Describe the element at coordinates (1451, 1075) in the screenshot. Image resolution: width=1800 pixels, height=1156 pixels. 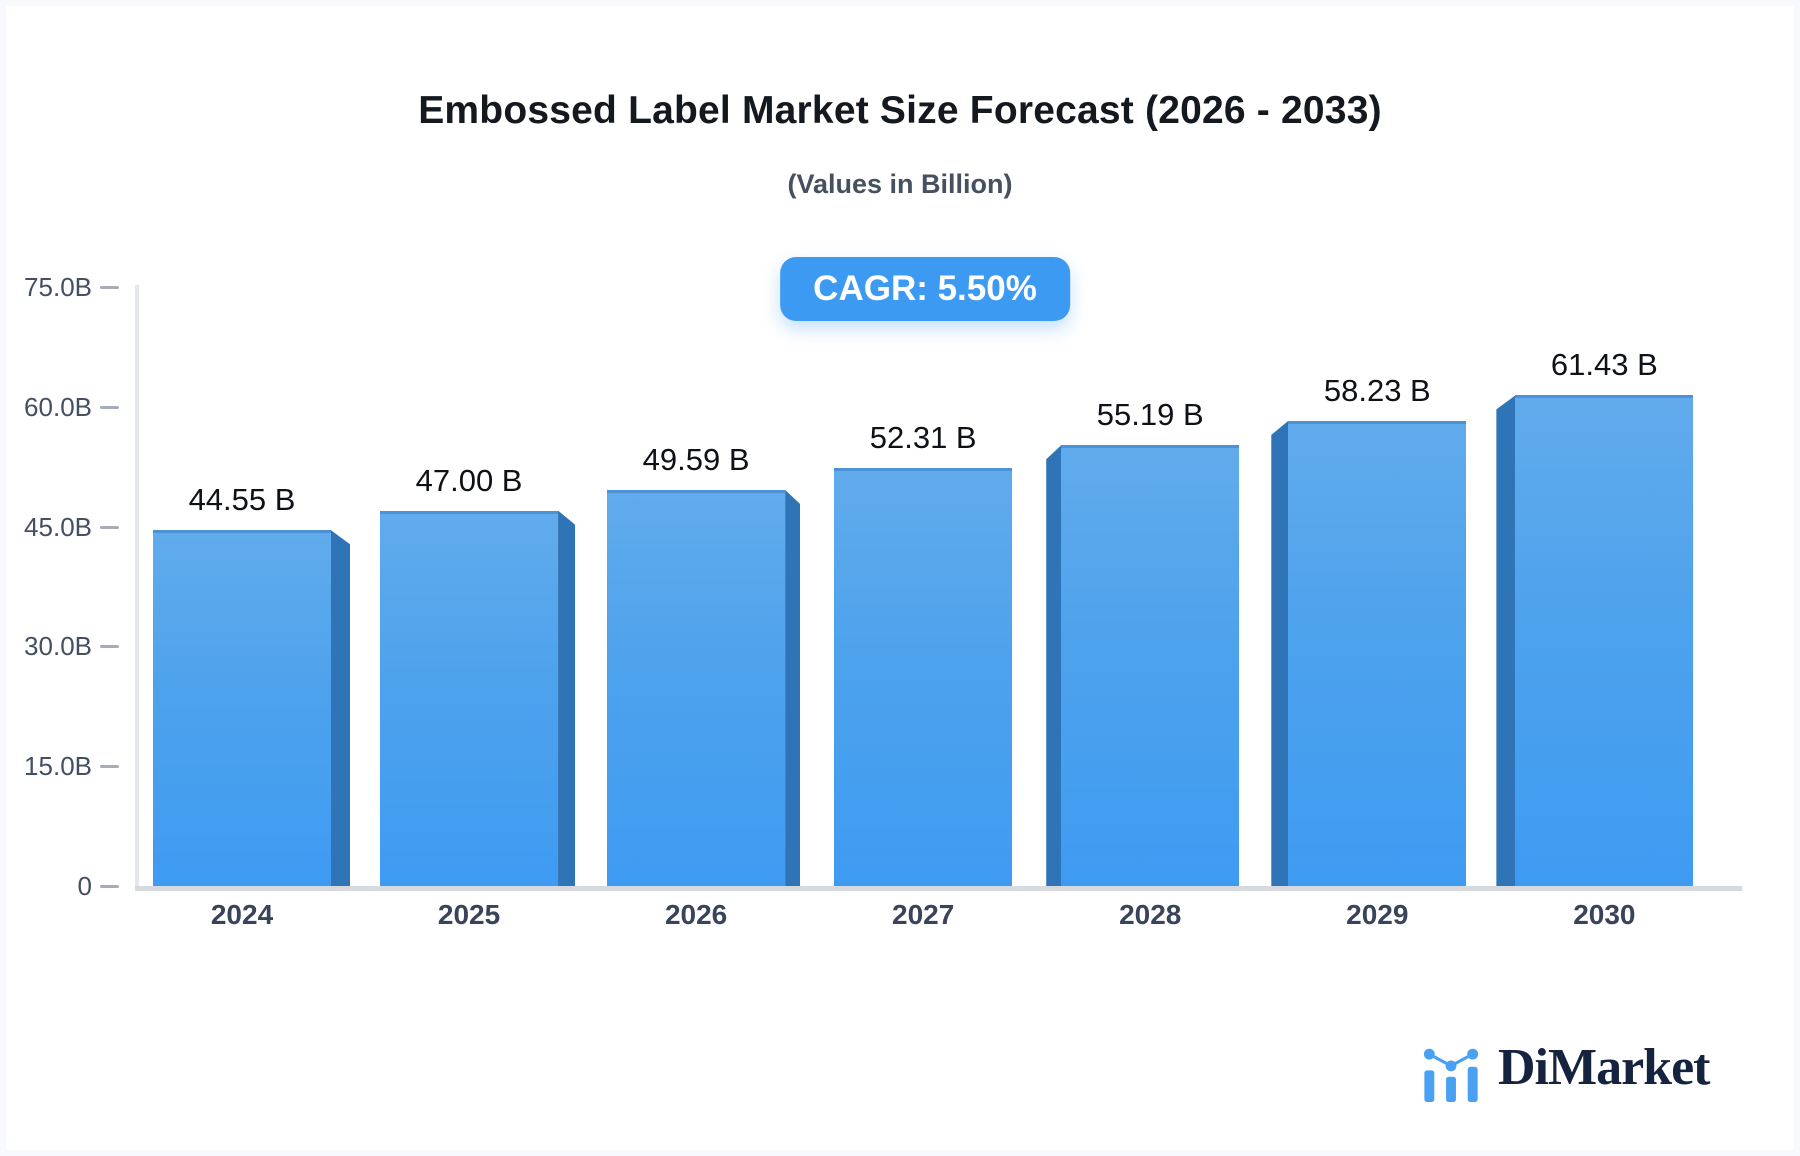
I see `bar-chart-logo-icon` at that location.